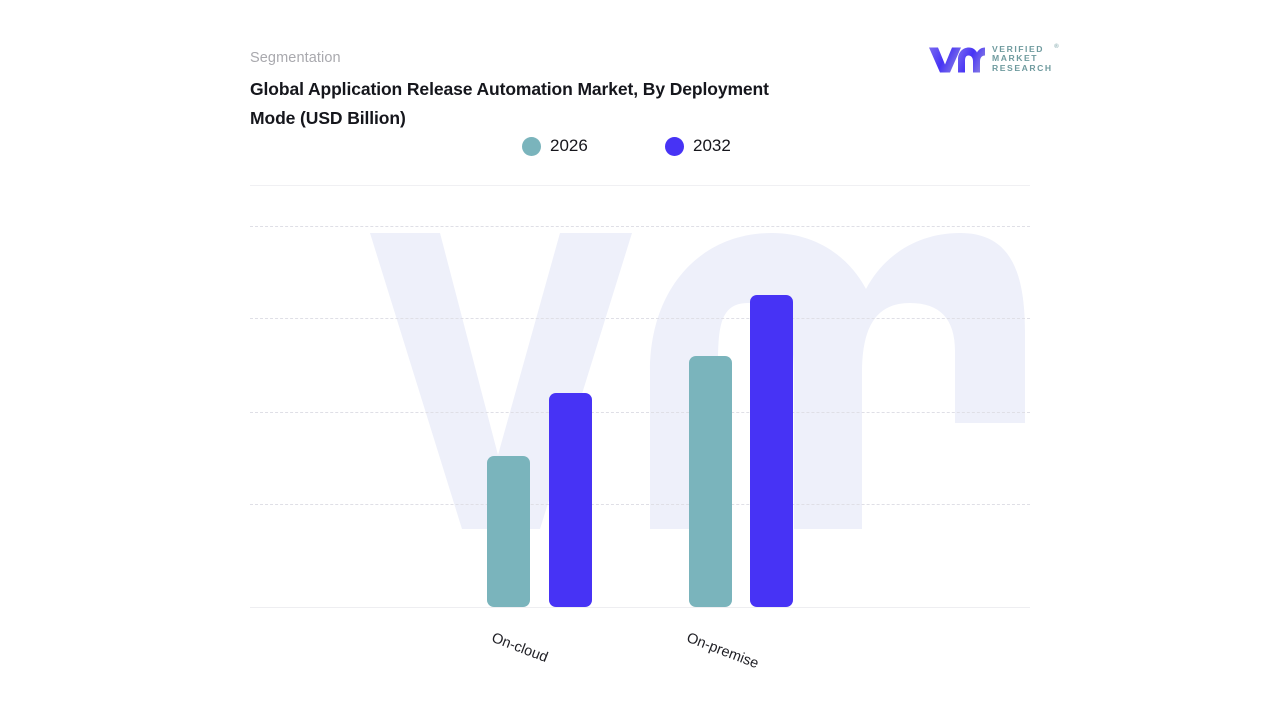  Describe the element at coordinates (570, 500) in the screenshot. I see `bar-on-cloud-2032` at that location.